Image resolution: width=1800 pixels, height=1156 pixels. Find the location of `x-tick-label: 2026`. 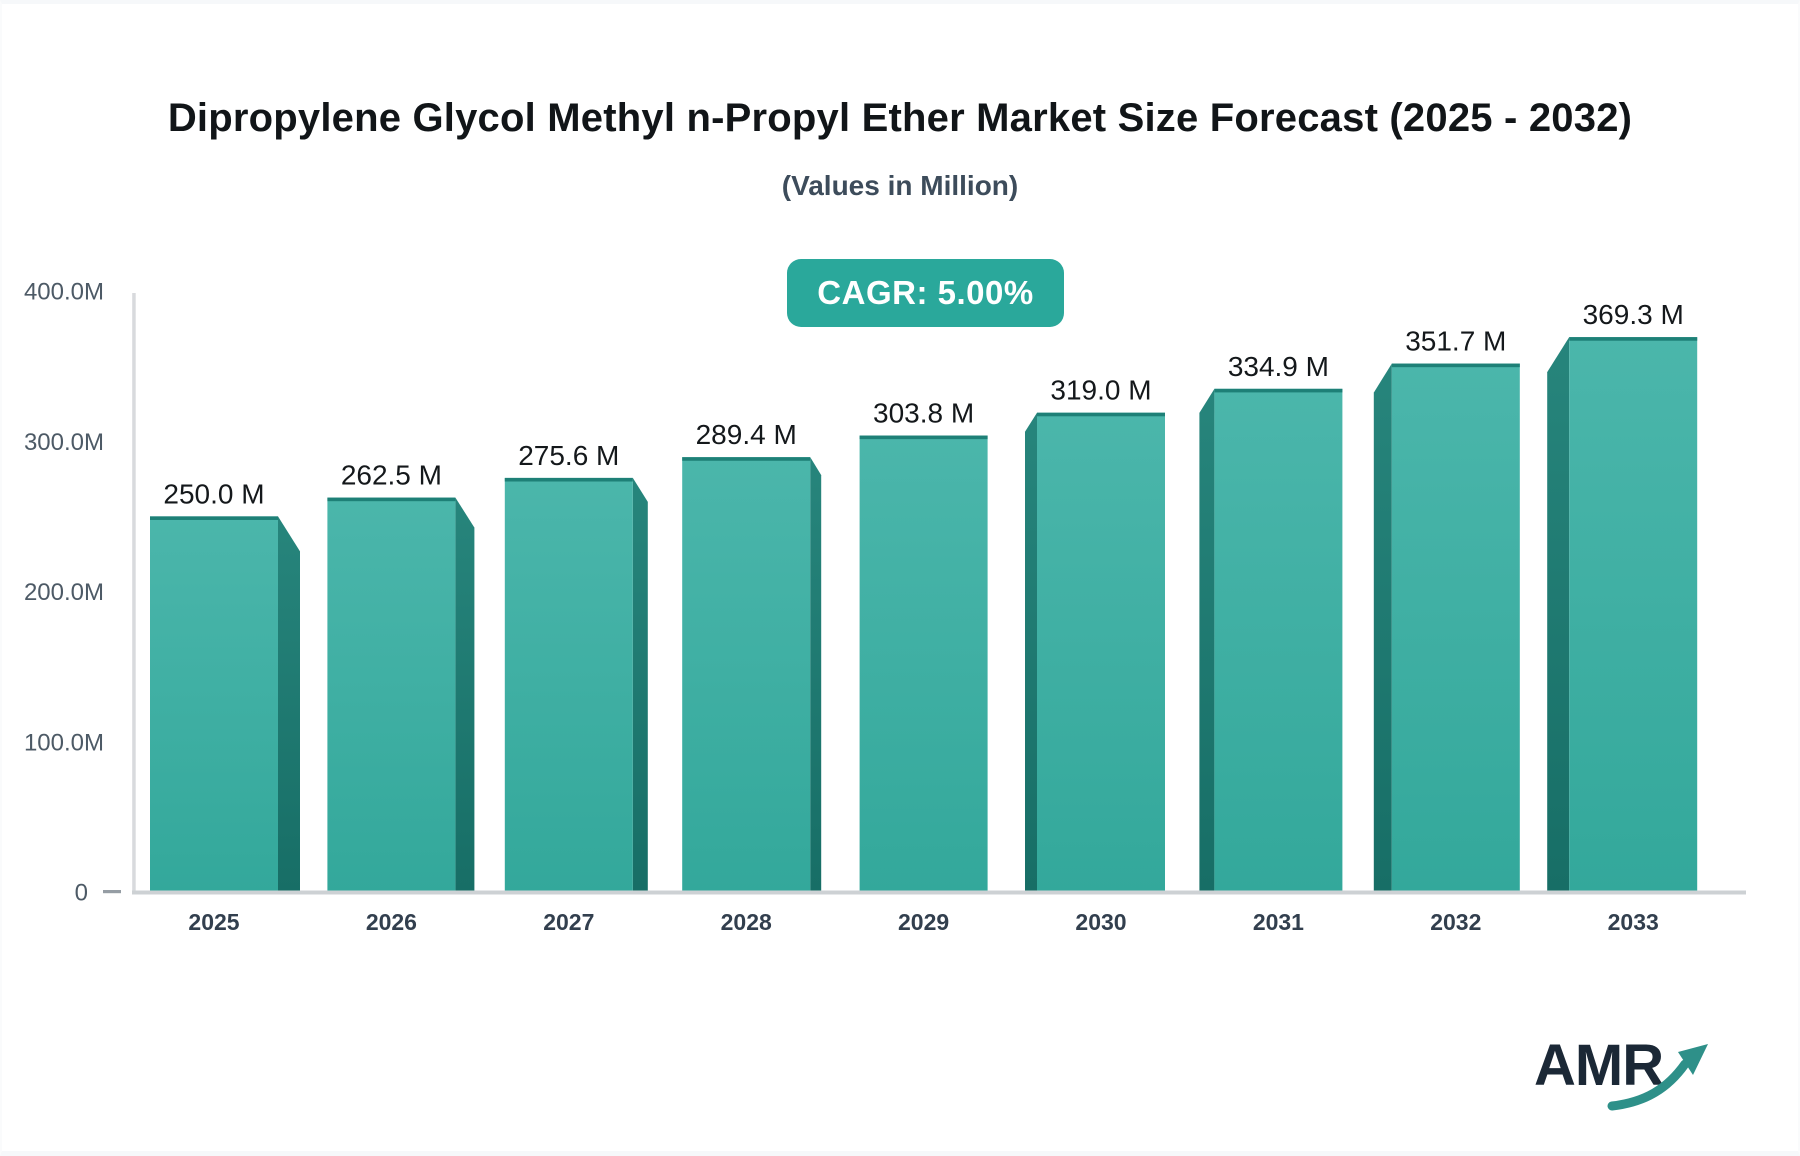

x-tick-label: 2026 is located at coordinates (391, 922).